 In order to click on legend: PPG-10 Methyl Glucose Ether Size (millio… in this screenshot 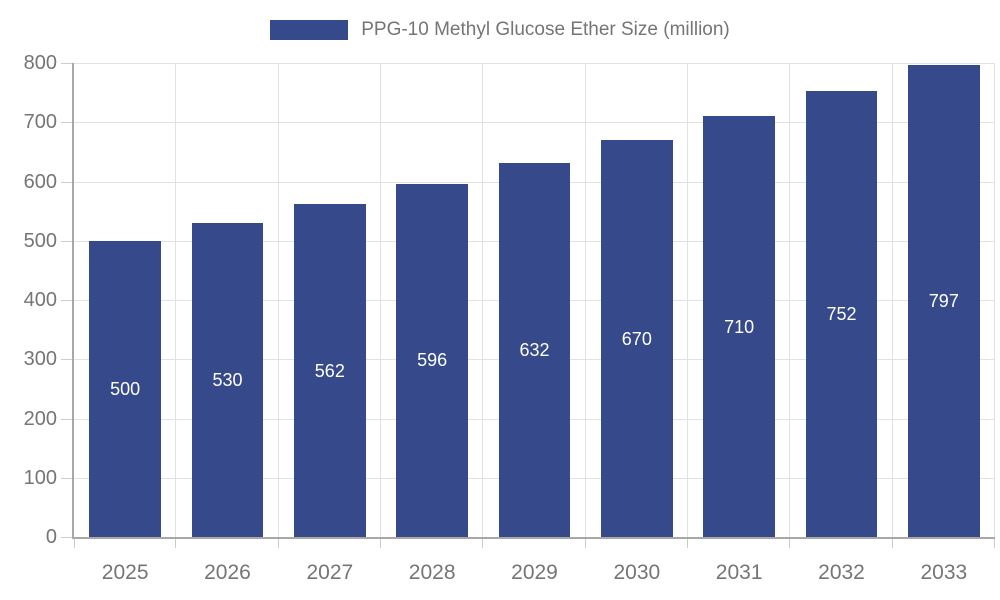, I will do `click(500, 30)`.